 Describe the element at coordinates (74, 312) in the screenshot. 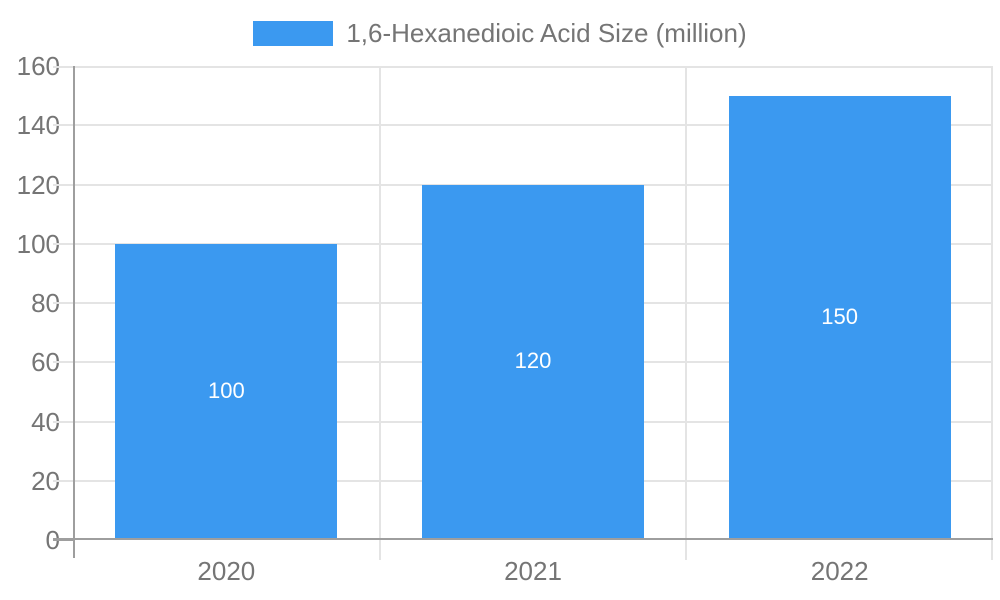

I see `y-axis-line` at that location.